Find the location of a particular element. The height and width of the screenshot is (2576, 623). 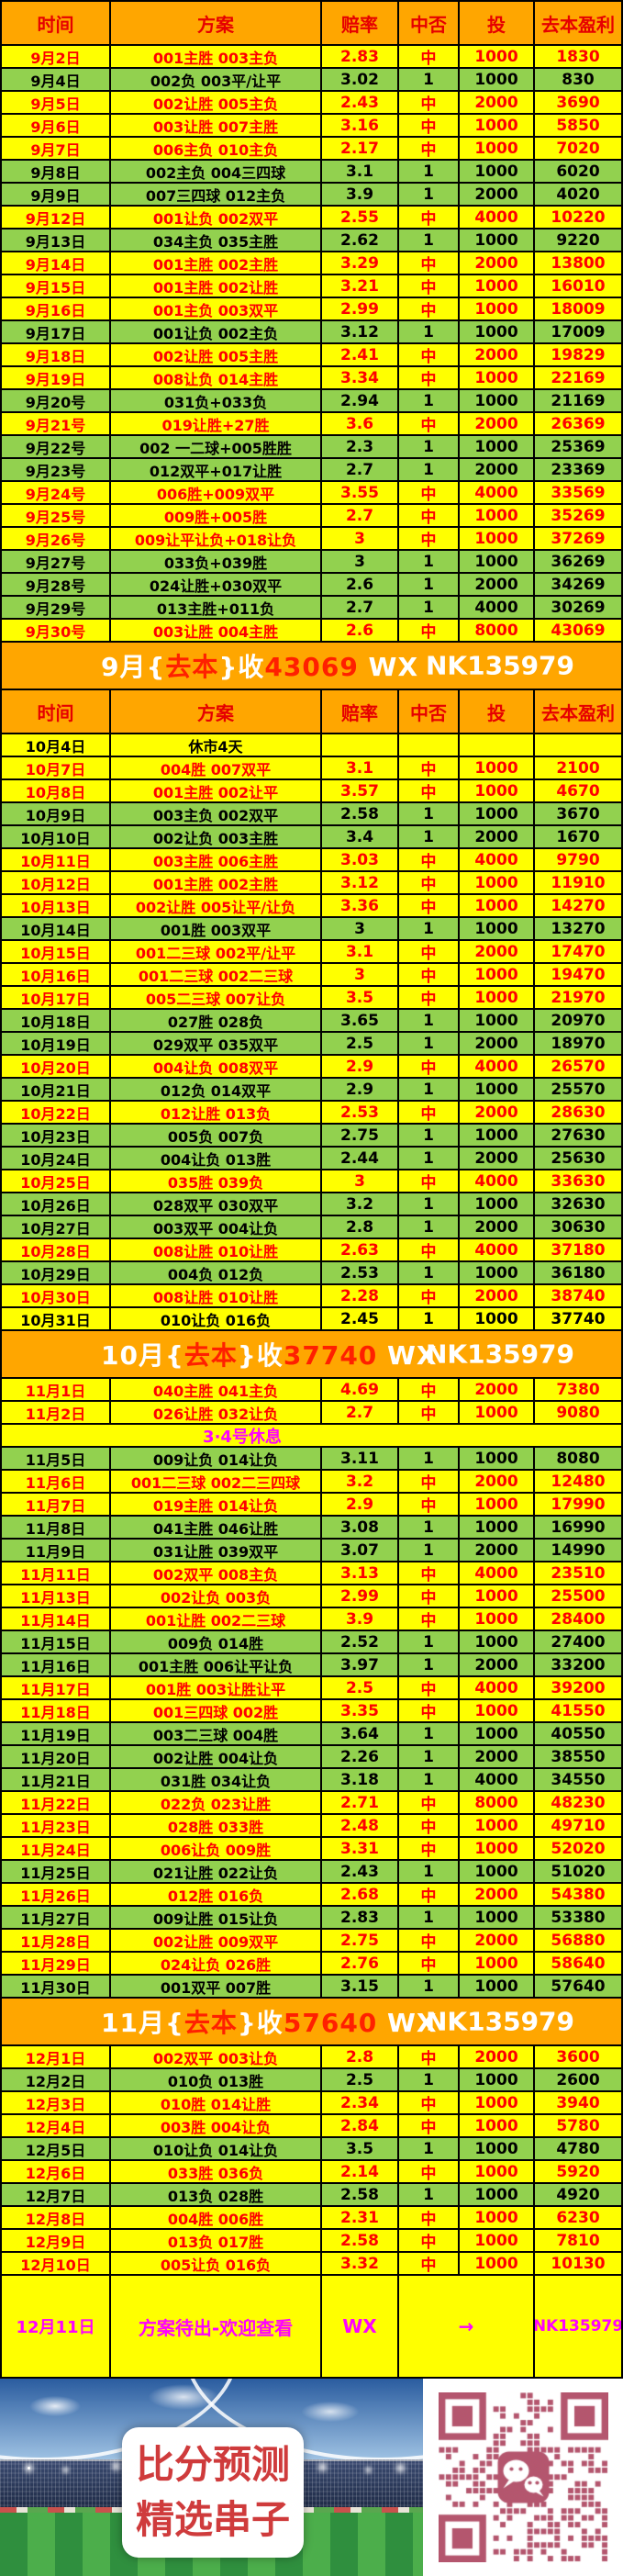

table-row: 10月7日 004胜 007双平 3.1 中 1000 2100 is located at coordinates (311, 768).